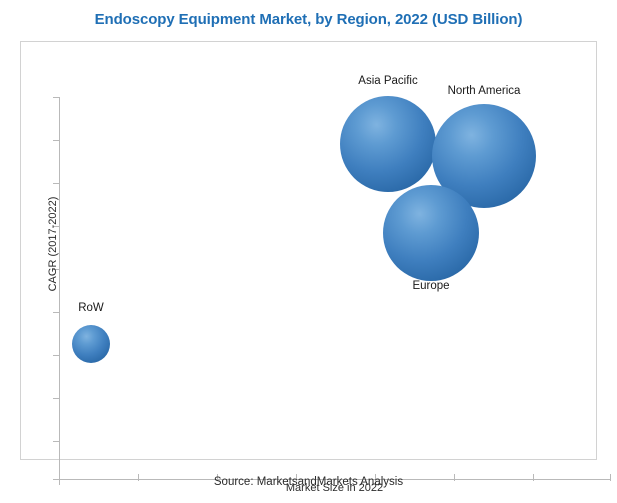  What do you see at coordinates (334, 488) in the screenshot?
I see `x-axis-title: Market Size in 2022` at bounding box center [334, 488].